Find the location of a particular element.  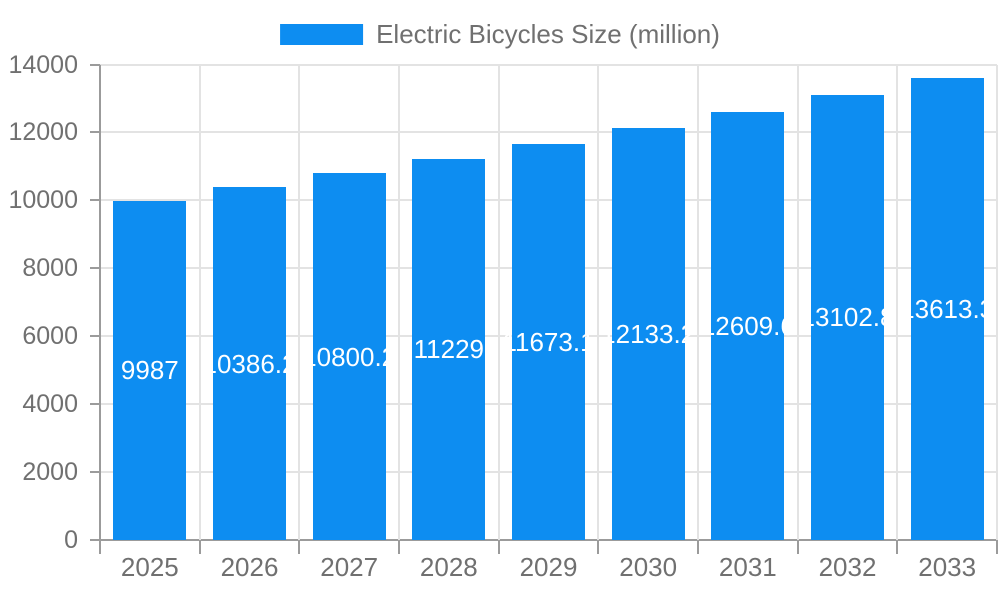

x-axis-label: 2030 is located at coordinates (648, 567).